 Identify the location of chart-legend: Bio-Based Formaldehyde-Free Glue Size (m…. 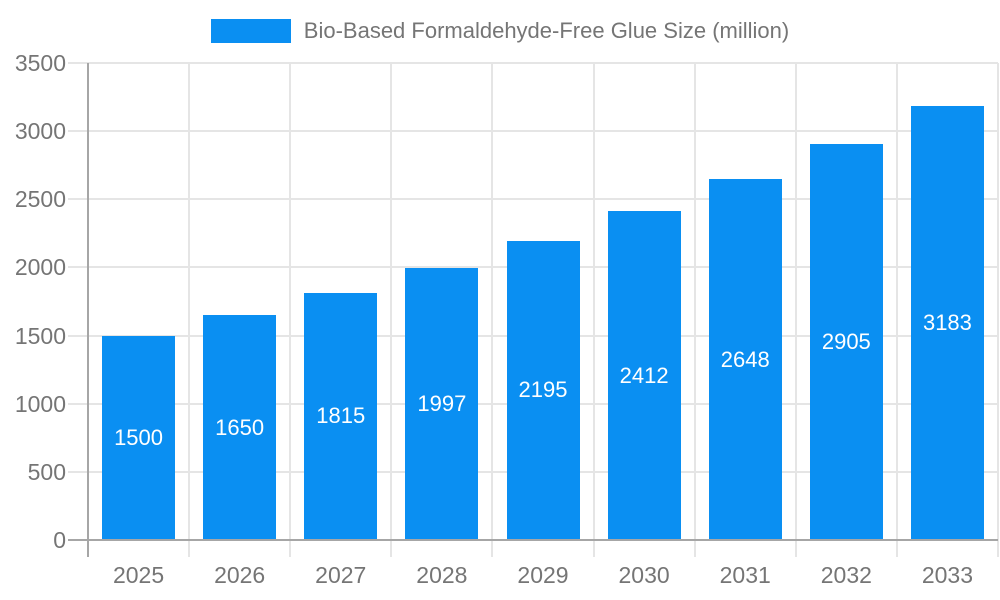
(500, 31).